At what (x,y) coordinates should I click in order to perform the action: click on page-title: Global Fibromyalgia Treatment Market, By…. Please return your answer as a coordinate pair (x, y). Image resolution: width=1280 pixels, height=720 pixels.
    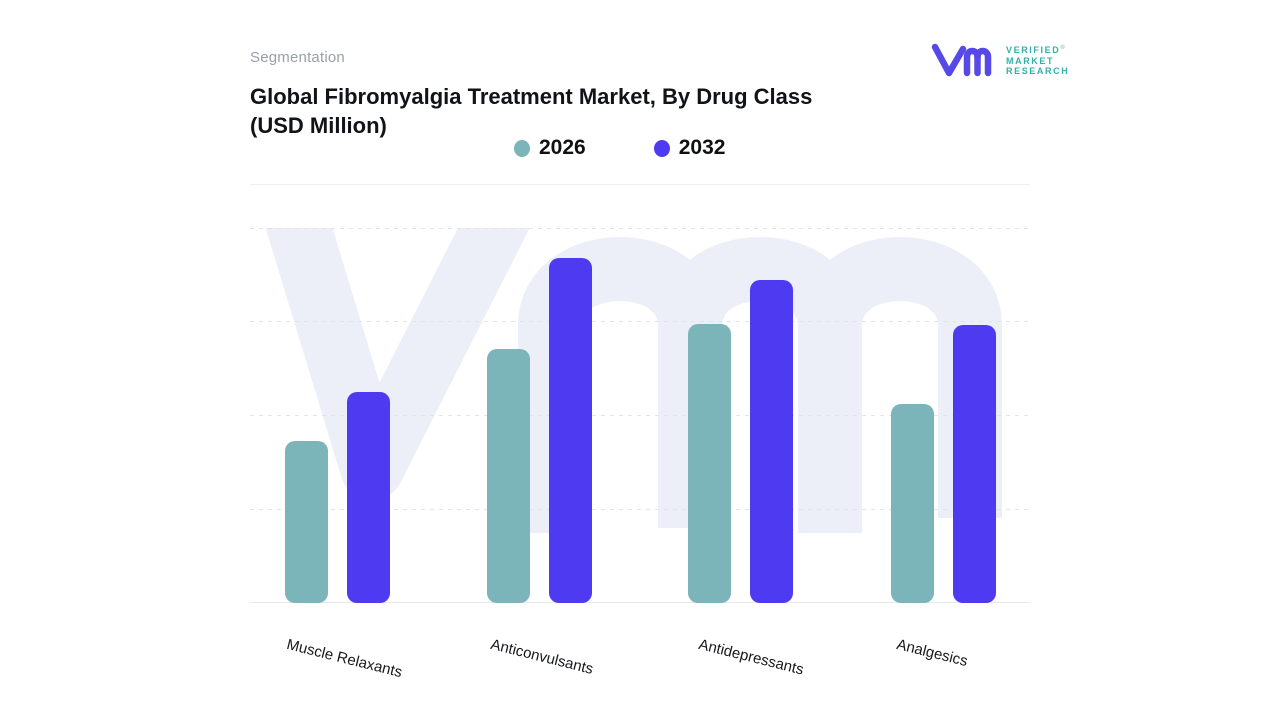
    Looking at the image, I should click on (580, 111).